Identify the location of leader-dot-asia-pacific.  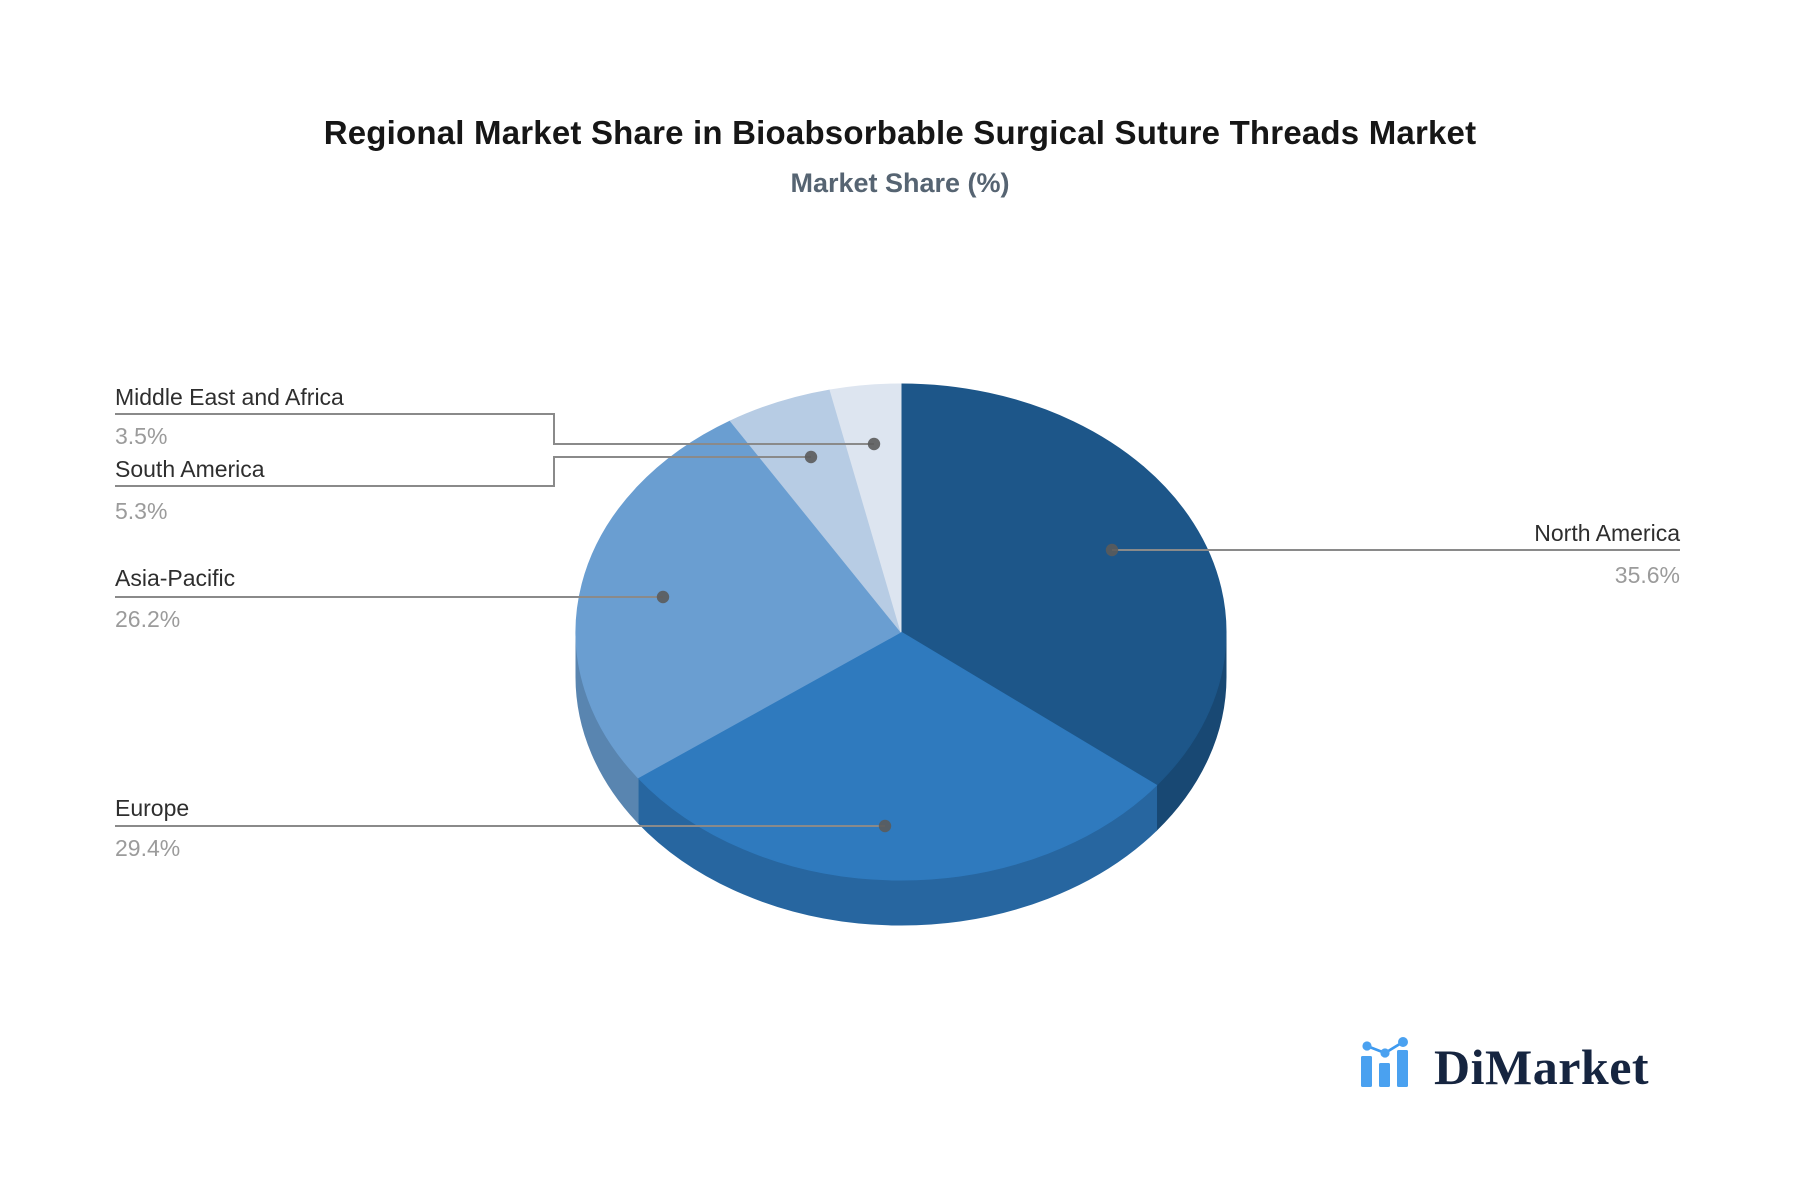
(663, 597).